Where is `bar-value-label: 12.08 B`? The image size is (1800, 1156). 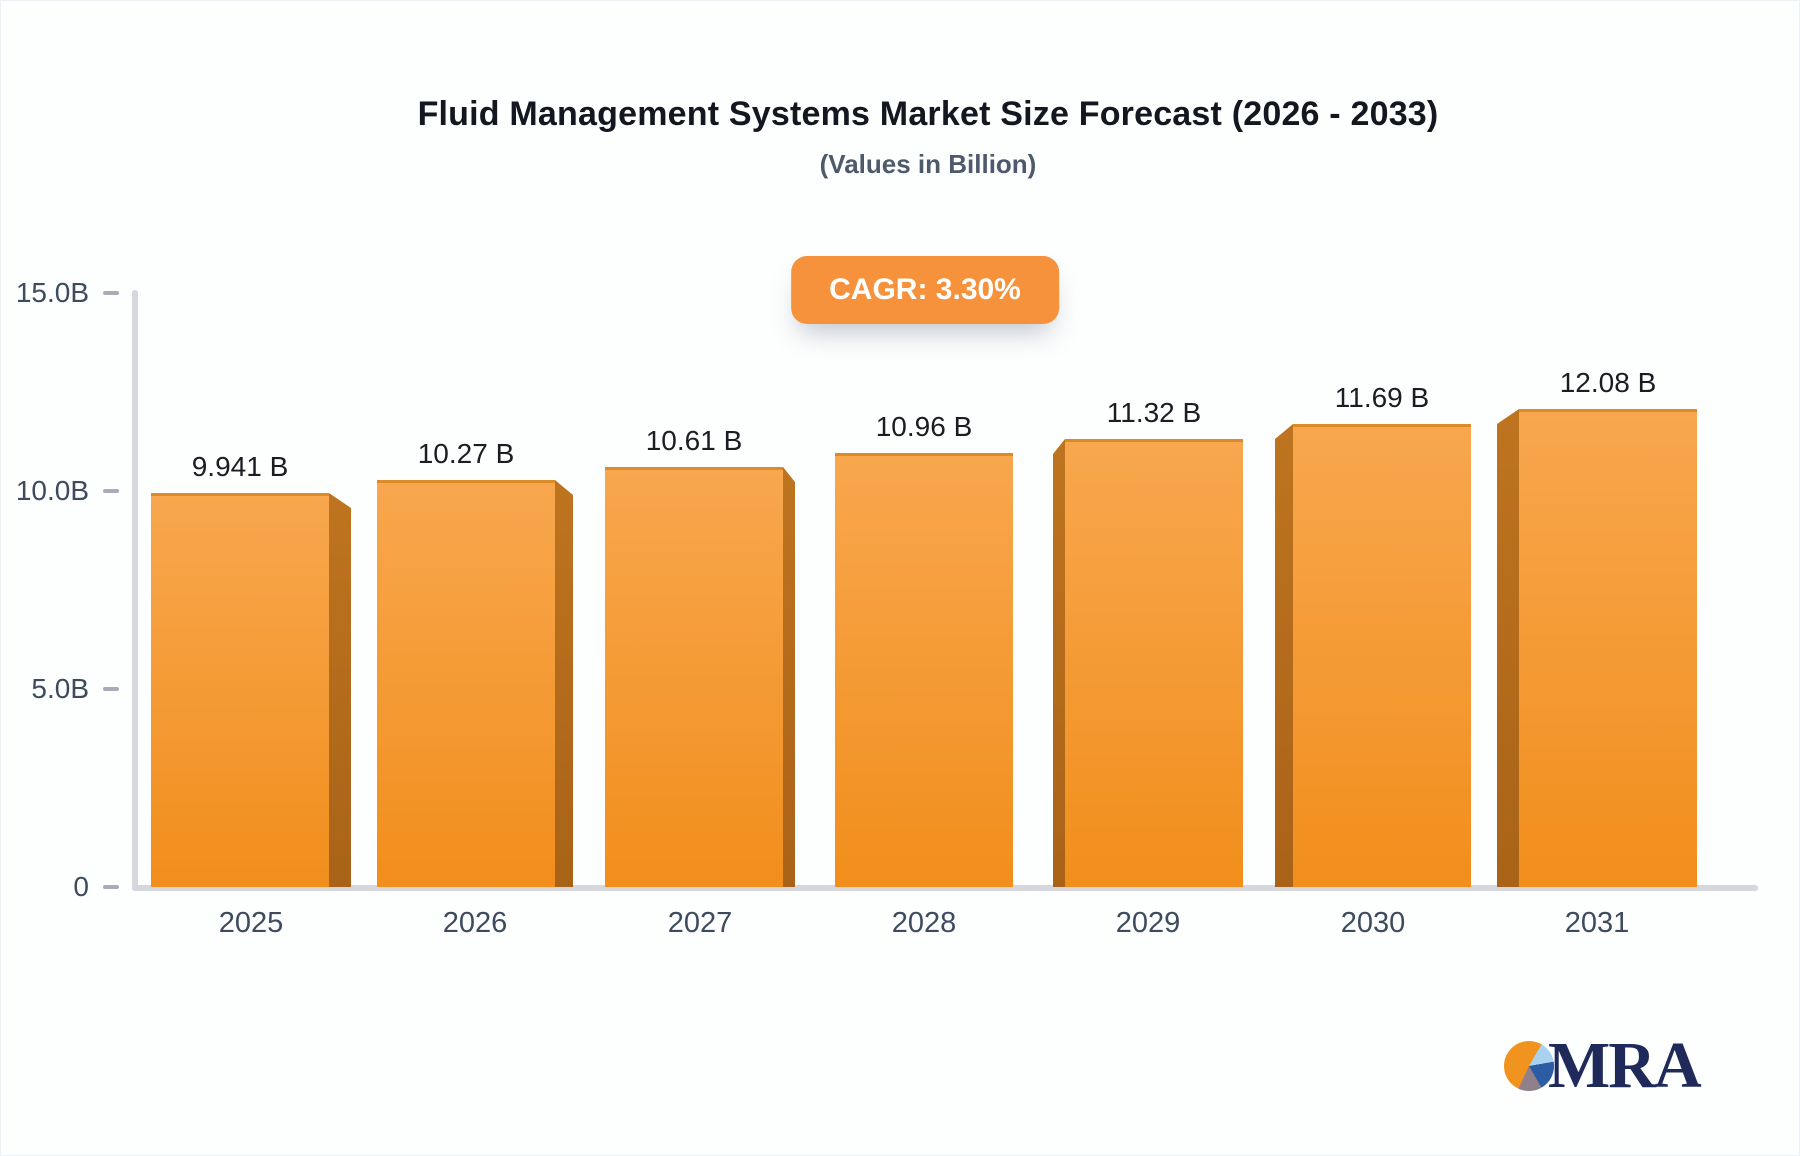
bar-value-label: 12.08 B is located at coordinates (1608, 382).